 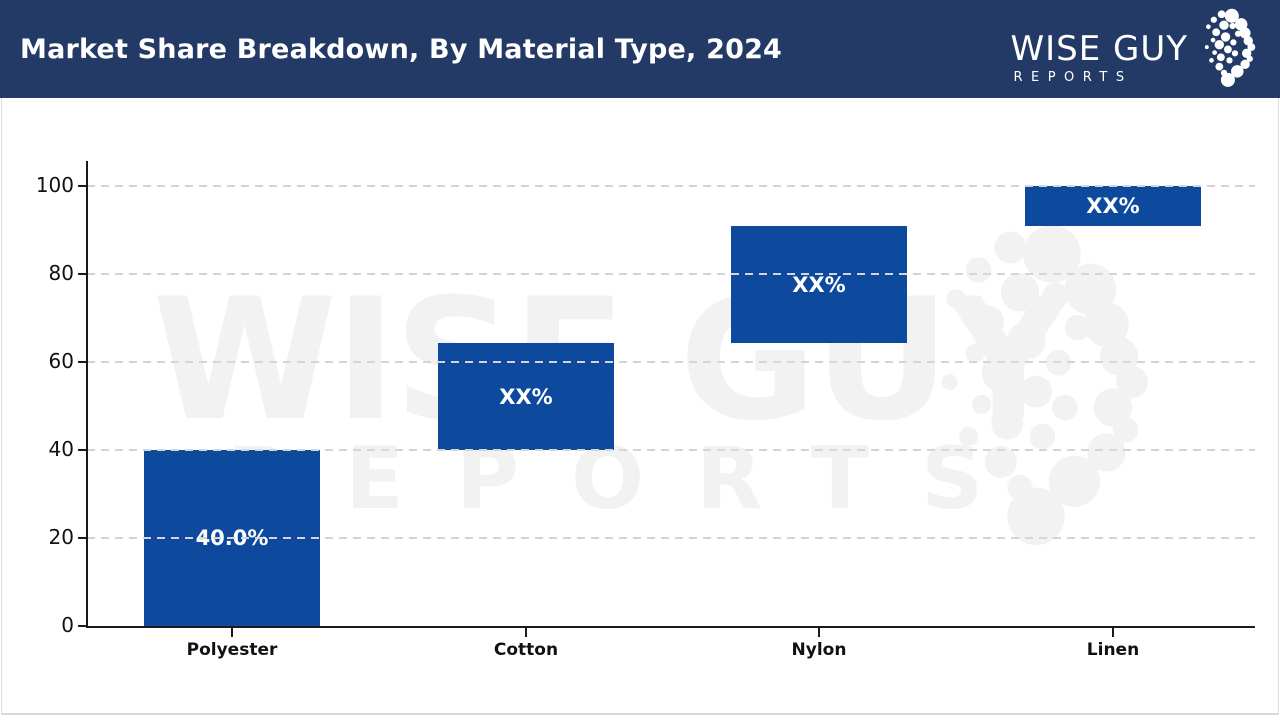 I want to click on y-tick-label: 20, so click(x=61, y=537).